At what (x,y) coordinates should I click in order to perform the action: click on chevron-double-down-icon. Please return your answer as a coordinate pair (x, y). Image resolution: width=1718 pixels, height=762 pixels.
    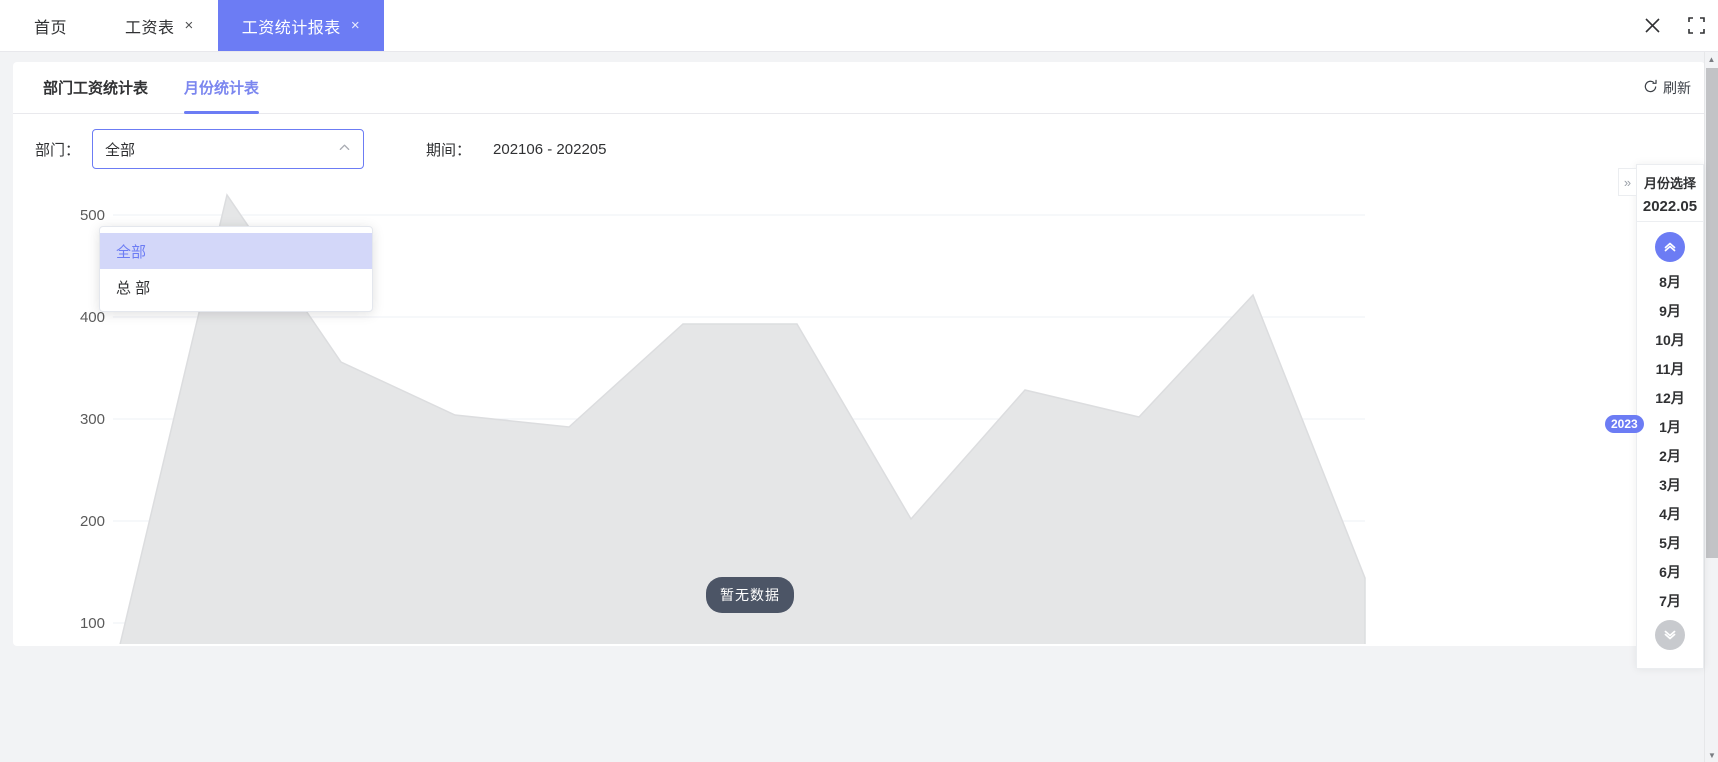
    Looking at the image, I should click on (1670, 635).